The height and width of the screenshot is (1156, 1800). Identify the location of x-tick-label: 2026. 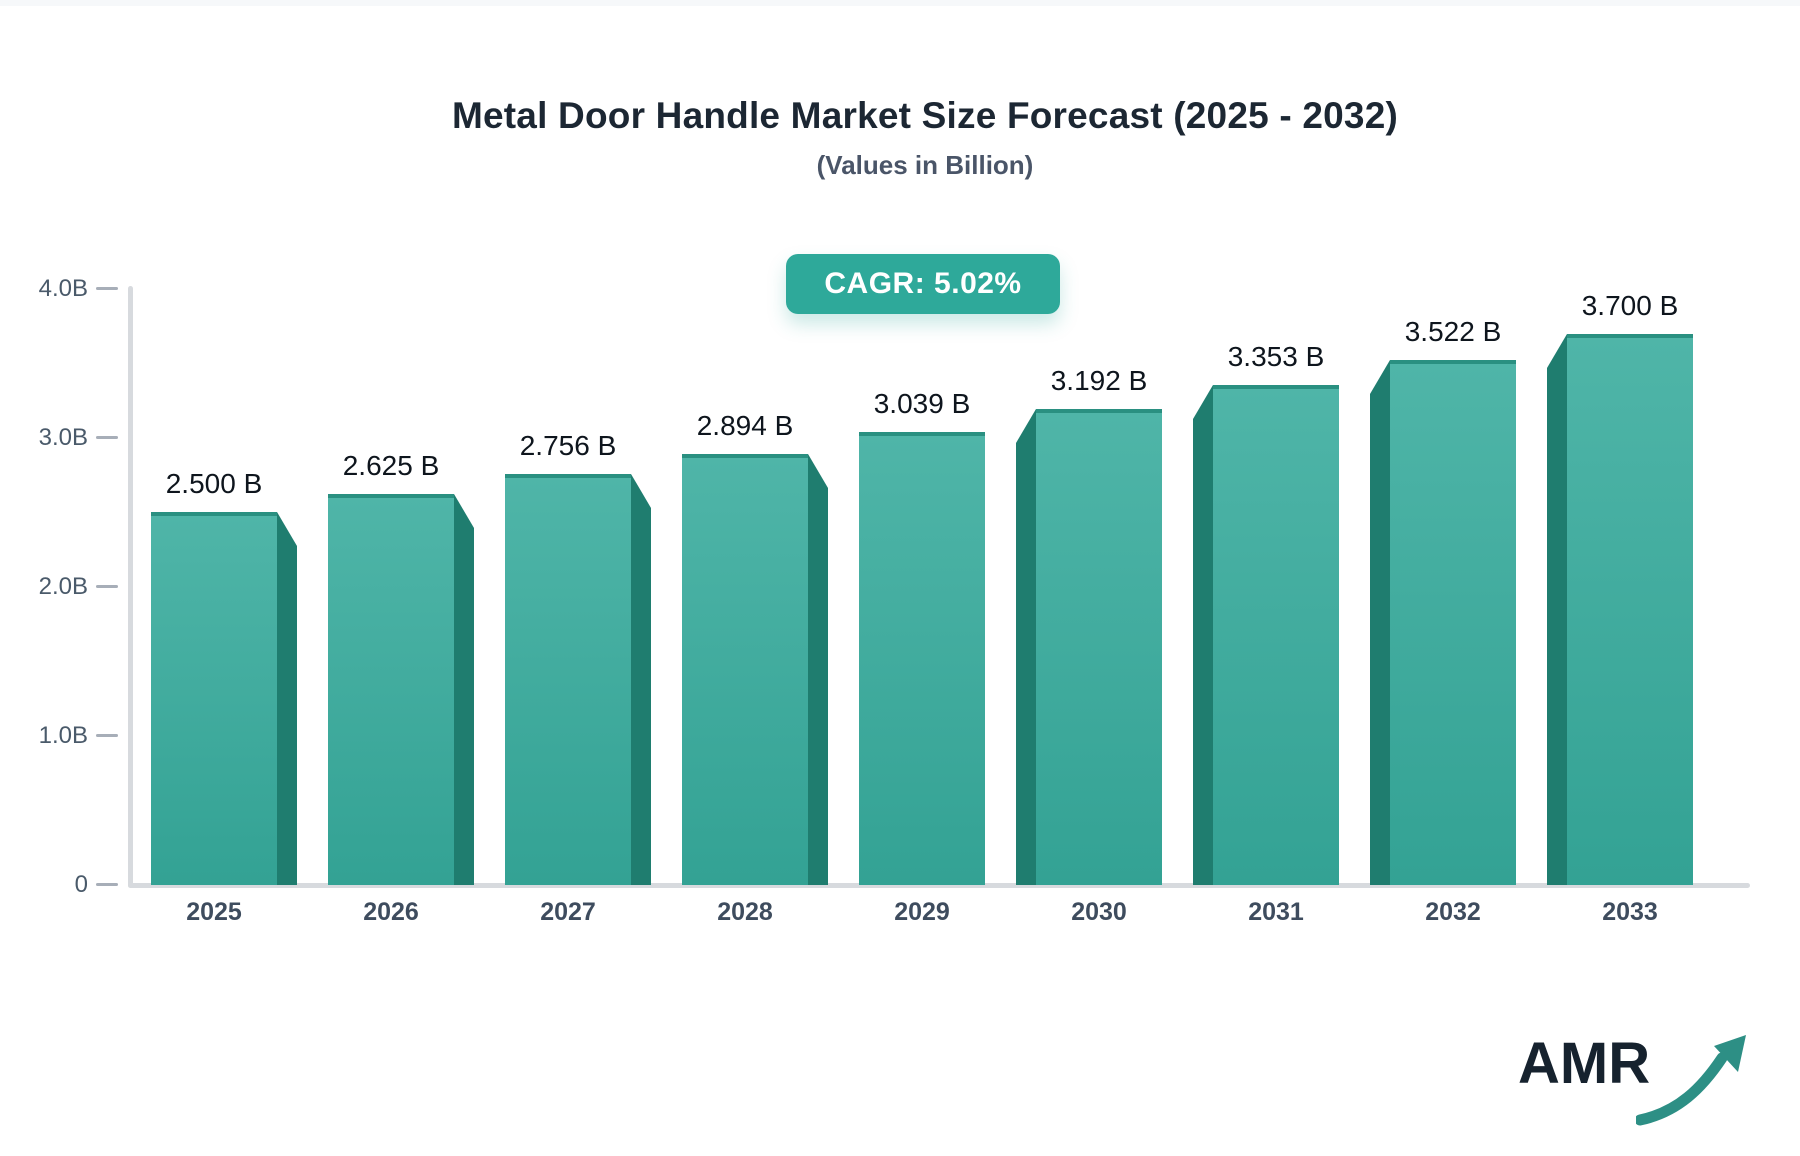
(391, 912).